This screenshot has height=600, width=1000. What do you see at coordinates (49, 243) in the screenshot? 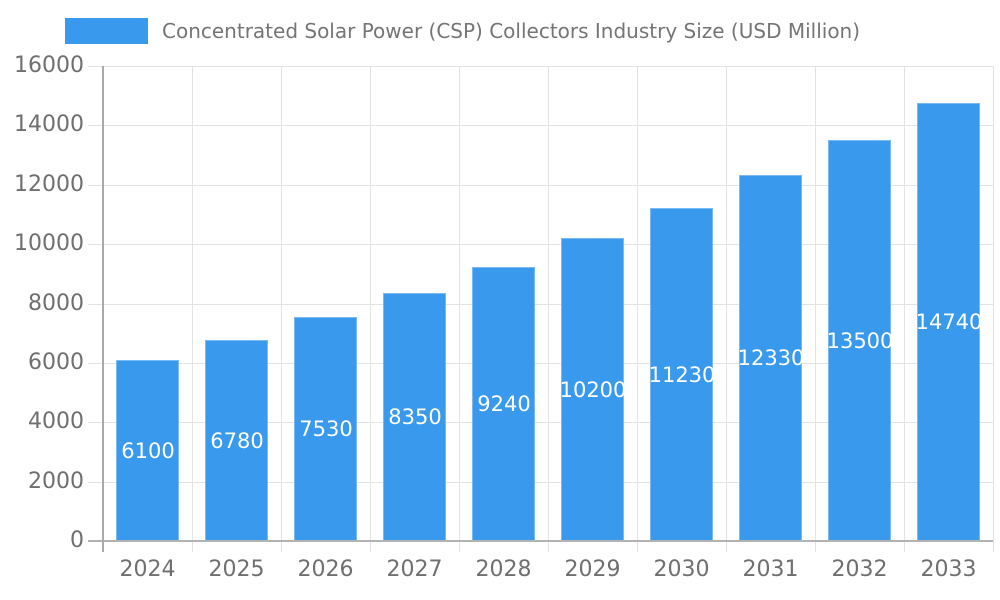
I see `y-axis-tick-label: 10000` at bounding box center [49, 243].